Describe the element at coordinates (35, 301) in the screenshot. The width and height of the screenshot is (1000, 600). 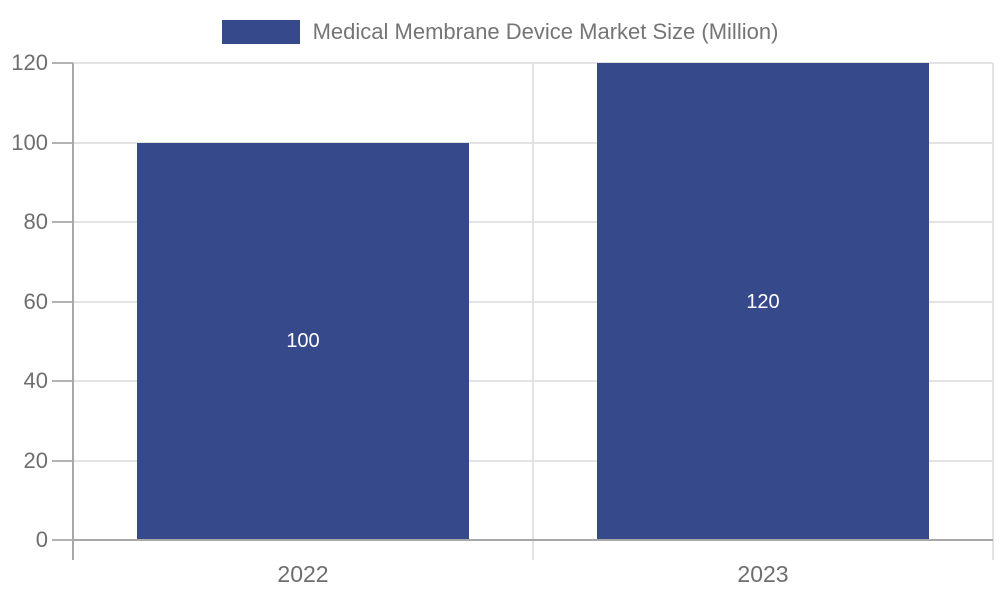
I see `y-axis-tick-label: 60` at that location.